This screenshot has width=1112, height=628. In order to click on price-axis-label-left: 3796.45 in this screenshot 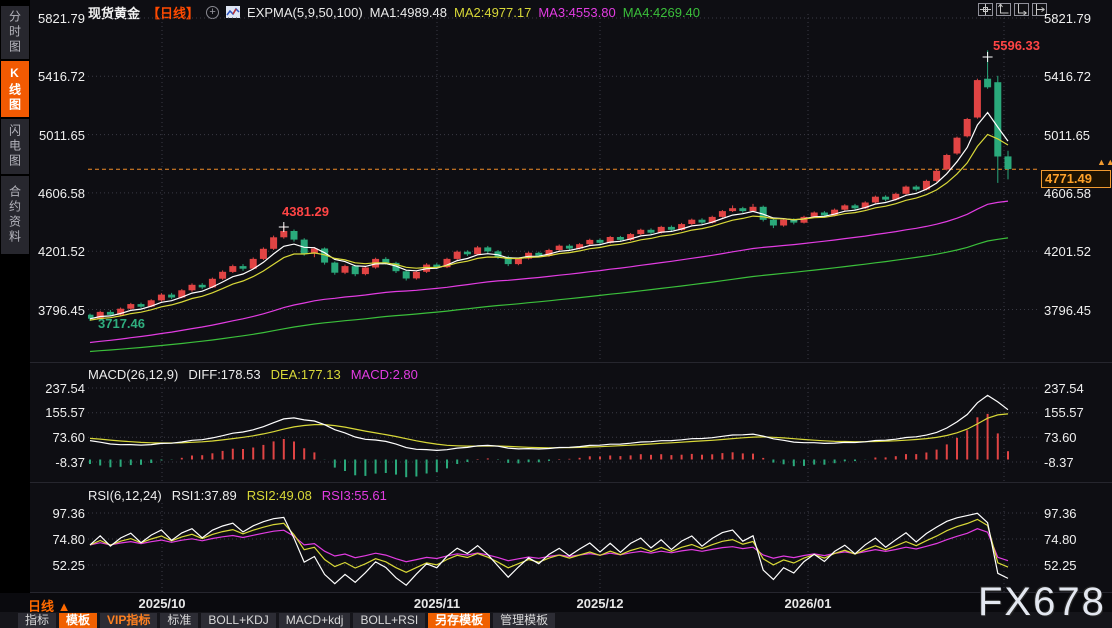, I will do `click(61, 310)`.